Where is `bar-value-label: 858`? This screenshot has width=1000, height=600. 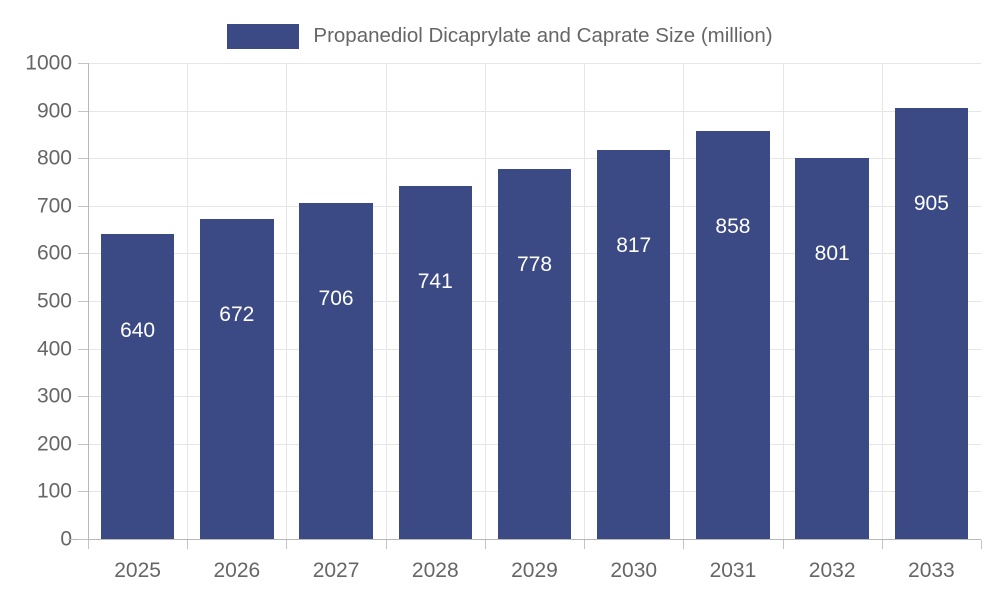
bar-value-label: 858 is located at coordinates (733, 226).